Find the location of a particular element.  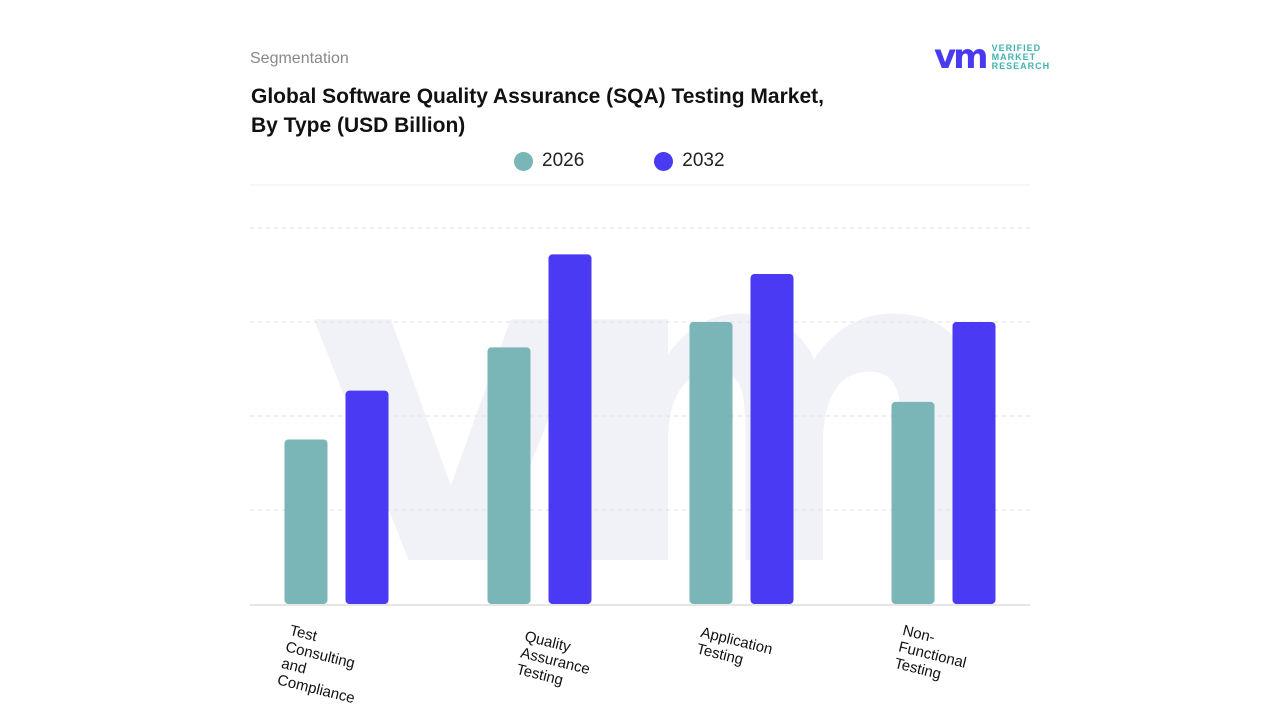

legend: 2026 2032 is located at coordinates (619, 161).